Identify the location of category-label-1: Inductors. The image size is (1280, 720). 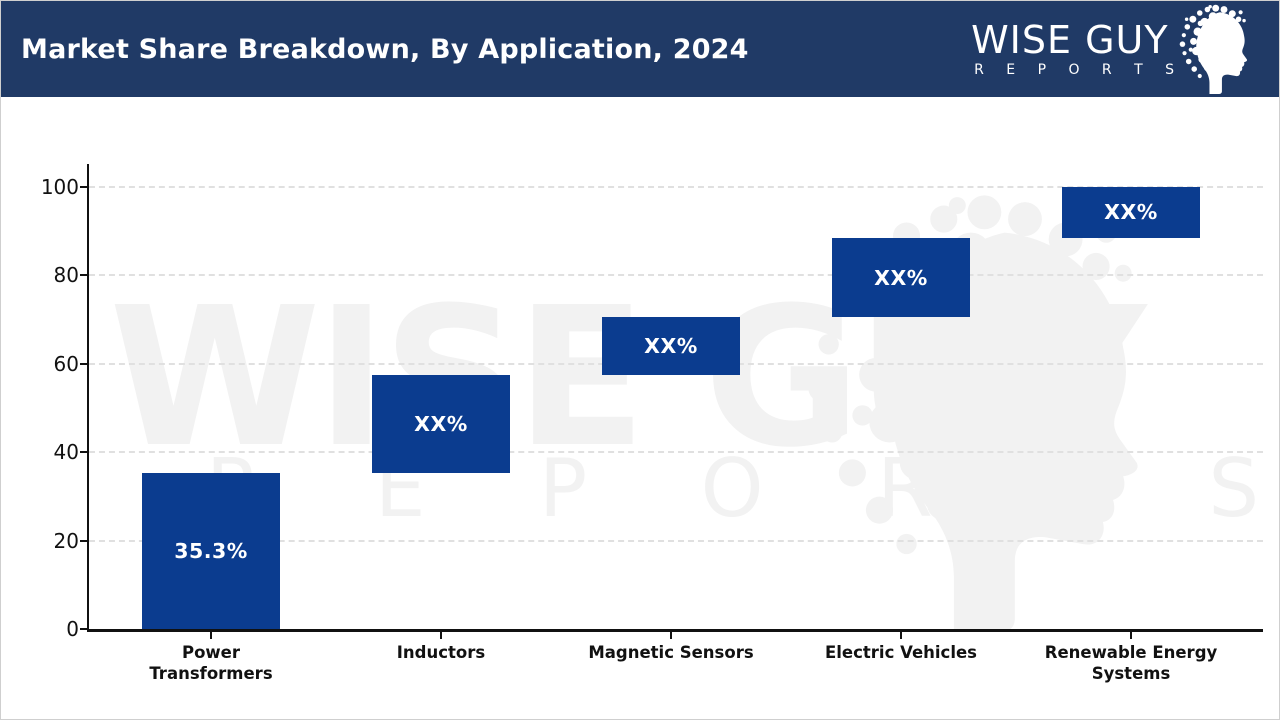
(441, 652).